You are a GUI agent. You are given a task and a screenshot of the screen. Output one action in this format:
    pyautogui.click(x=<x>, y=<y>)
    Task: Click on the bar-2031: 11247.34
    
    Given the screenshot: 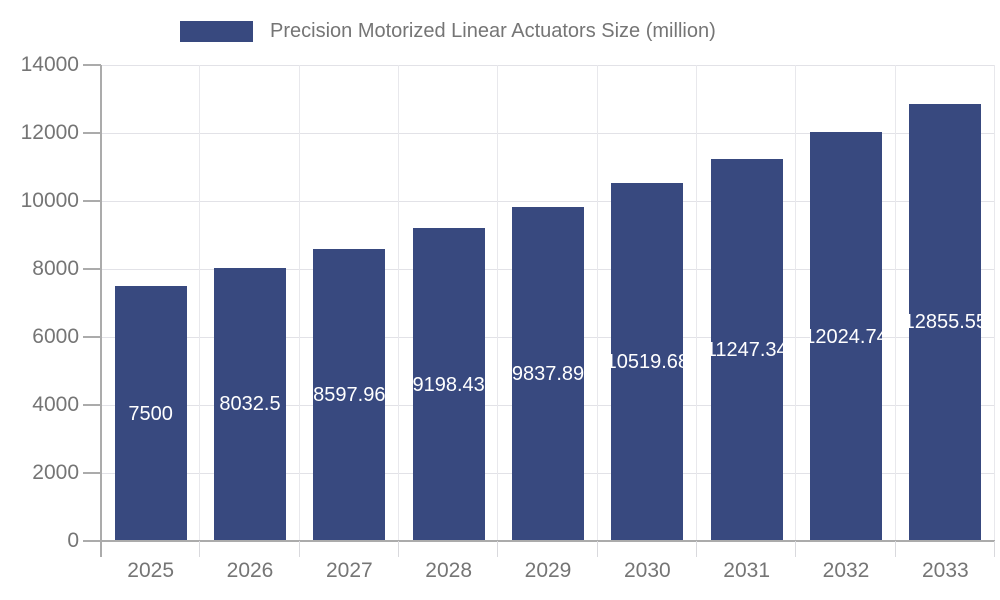 What is the action you would take?
    pyautogui.click(x=746, y=349)
    